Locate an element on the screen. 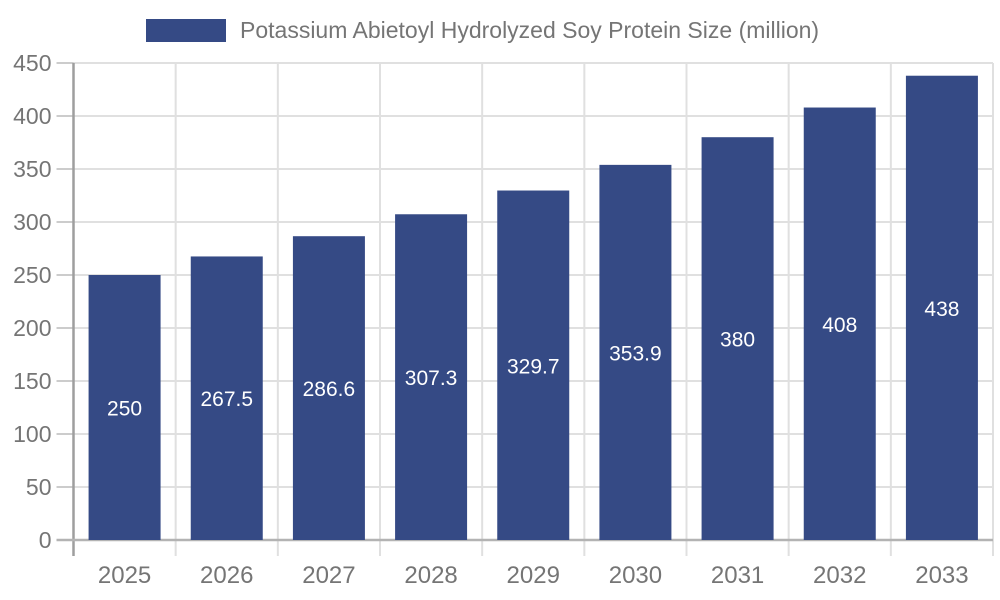 Image resolution: width=1000 pixels, height=600 pixels. y-tick-label: 50 is located at coordinates (39, 487).